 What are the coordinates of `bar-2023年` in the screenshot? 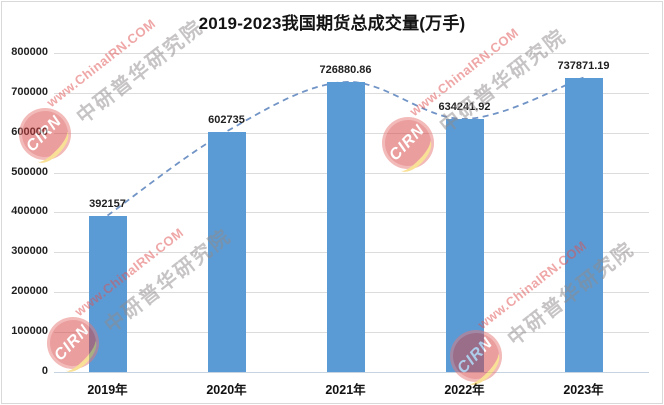 It's located at (583, 224).